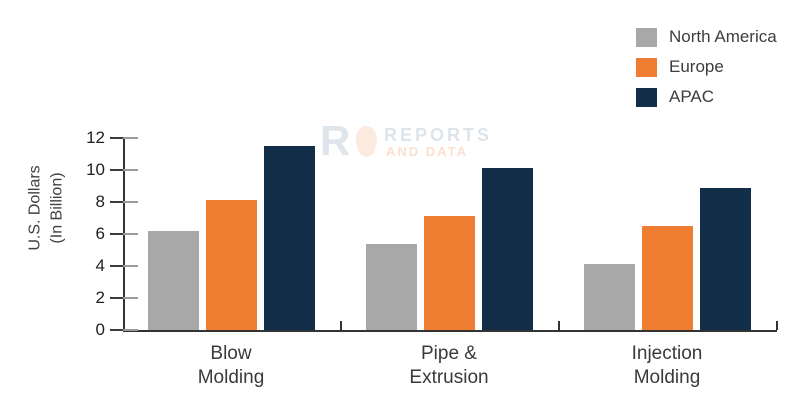  Describe the element at coordinates (100, 265) in the screenshot. I see `y-axis-tick-label: 4` at that location.